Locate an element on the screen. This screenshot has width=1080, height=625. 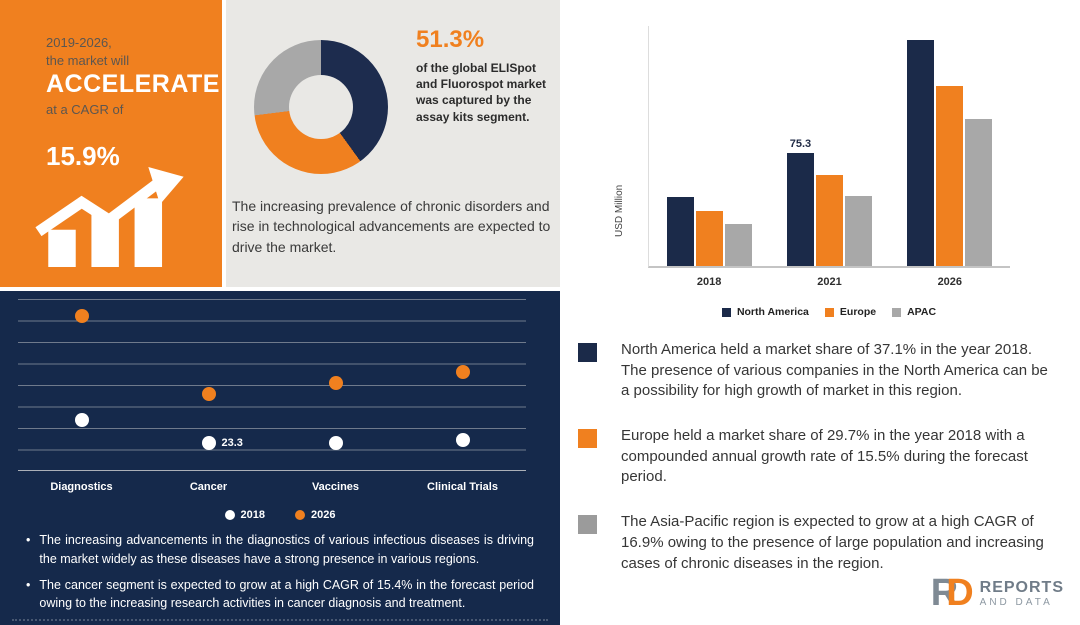
dot-2026-vaccines is located at coordinates (335, 383).